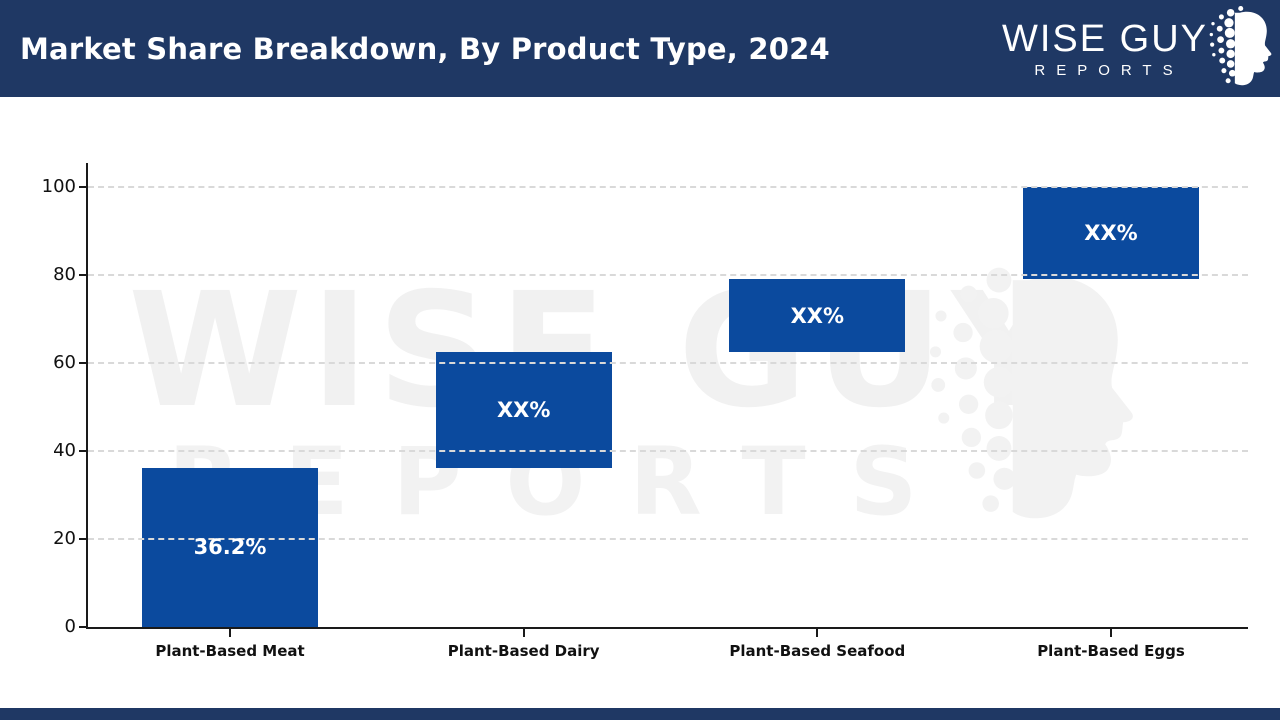 The image size is (1280, 720). I want to click on y-axis-line, so click(87, 396).